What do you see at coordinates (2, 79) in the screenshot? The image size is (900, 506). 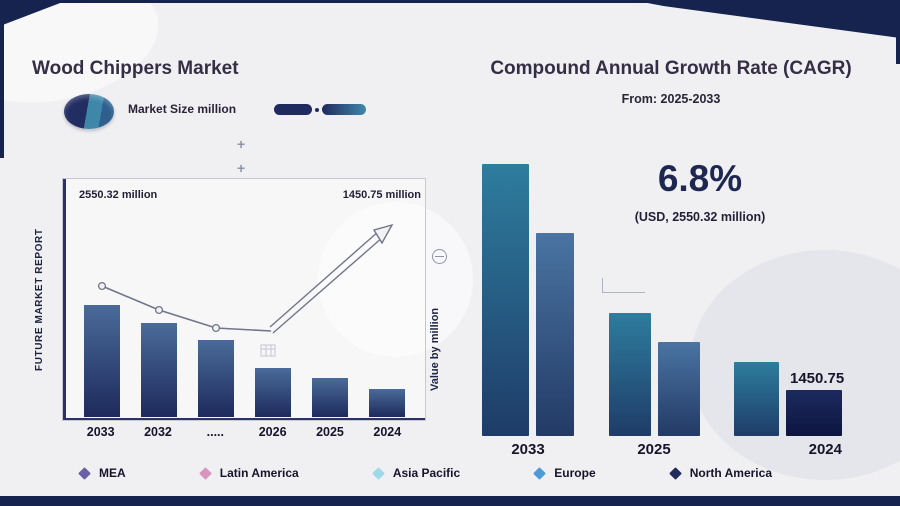 I see `frame-left-strip` at bounding box center [2, 79].